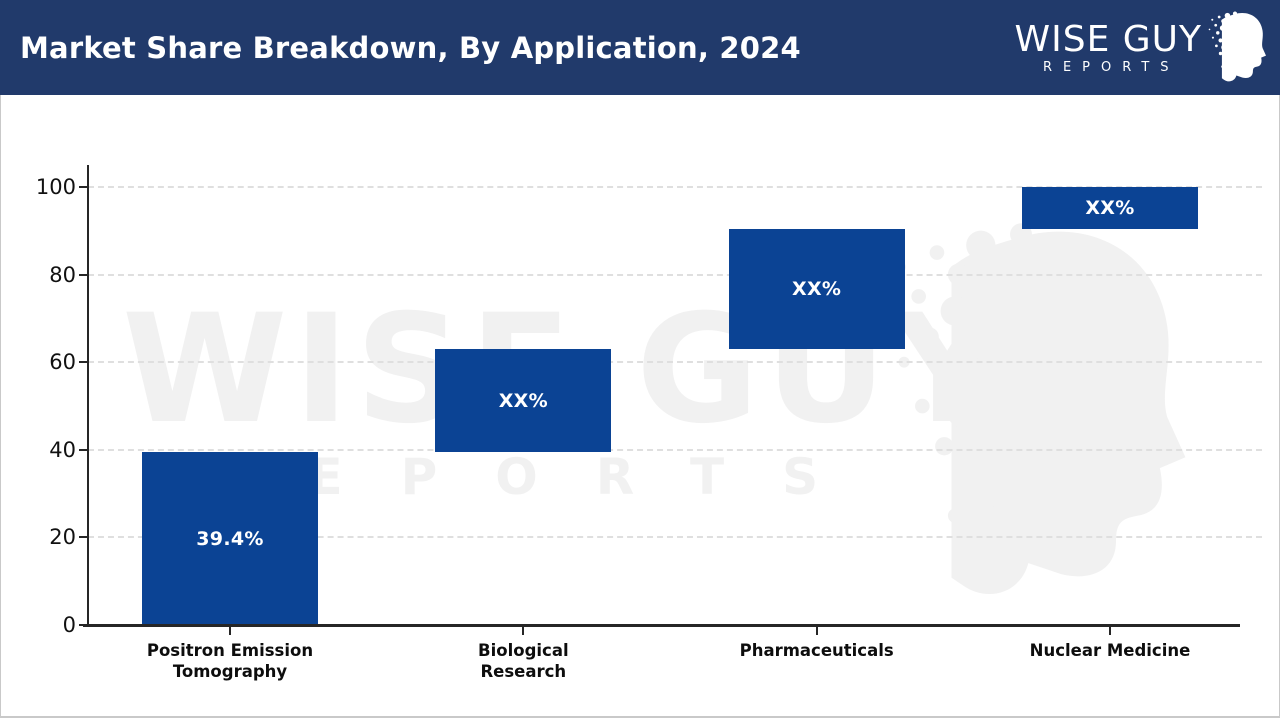 The height and width of the screenshot is (720, 1280). I want to click on bar-pharmaceuticals: XX%, so click(816, 289).